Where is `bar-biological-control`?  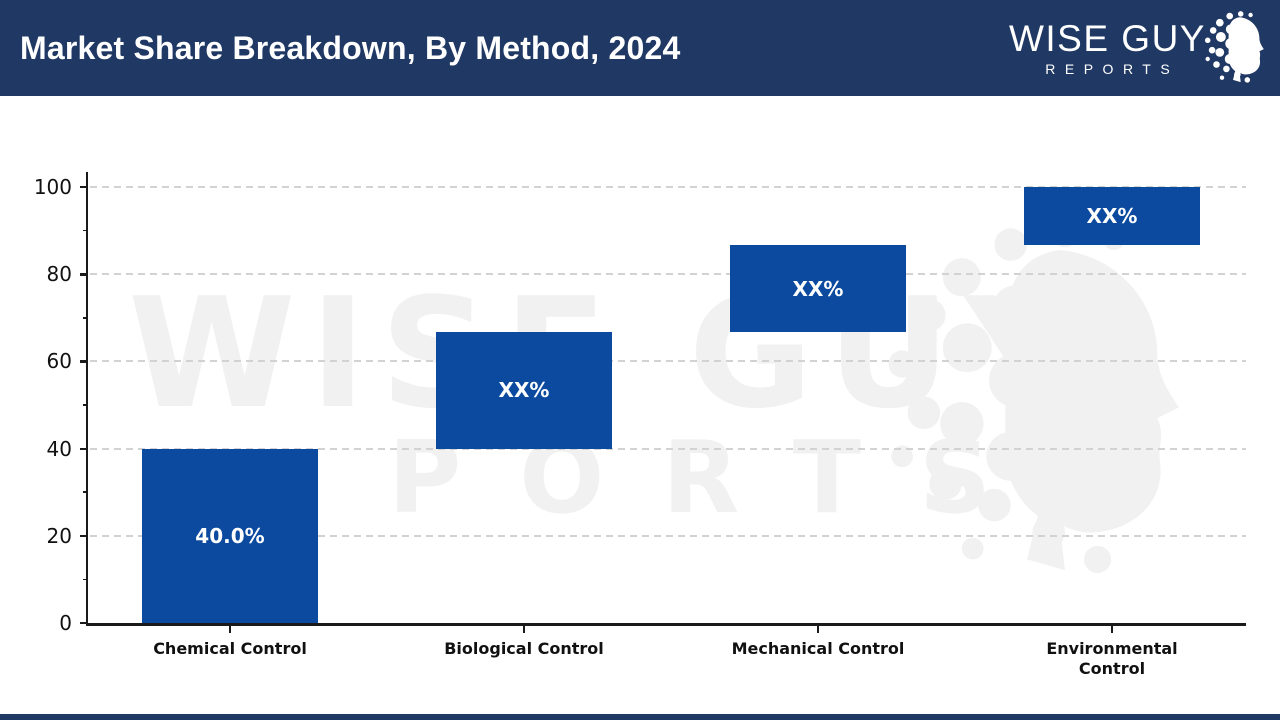
bar-biological-control is located at coordinates (524, 390).